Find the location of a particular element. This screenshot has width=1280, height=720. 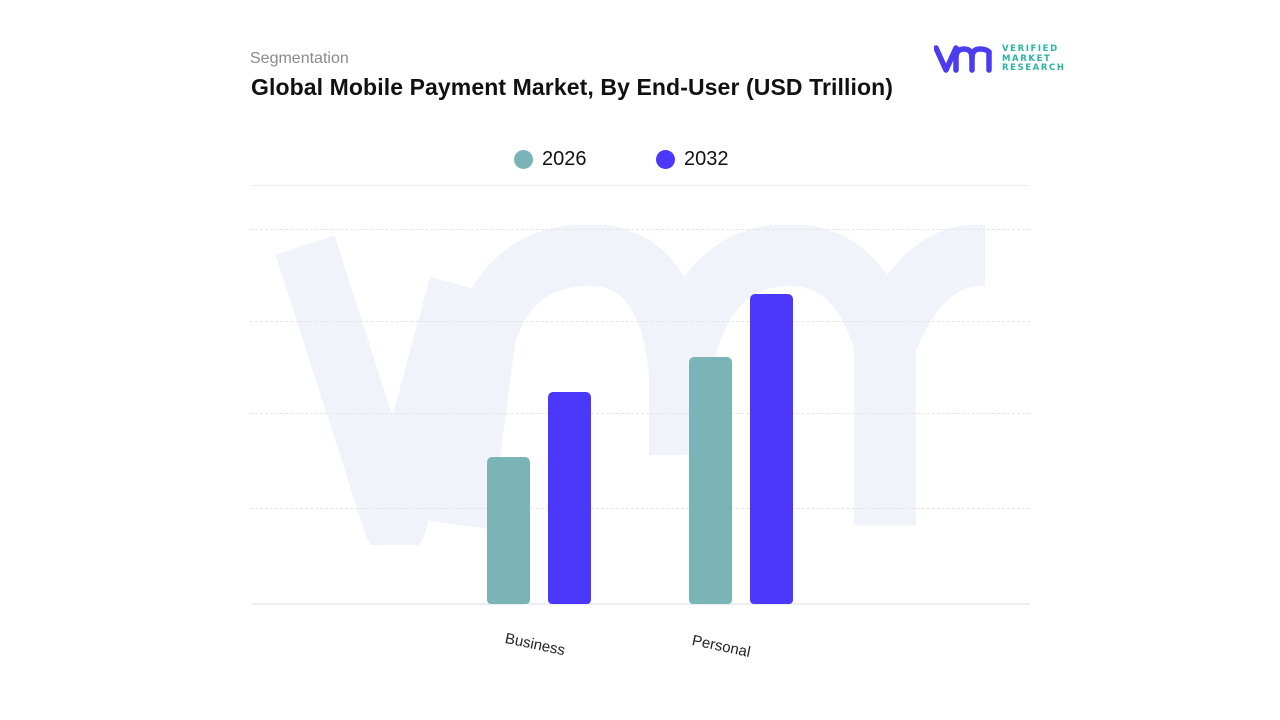

vmr-logo-icon is located at coordinates (962, 59).